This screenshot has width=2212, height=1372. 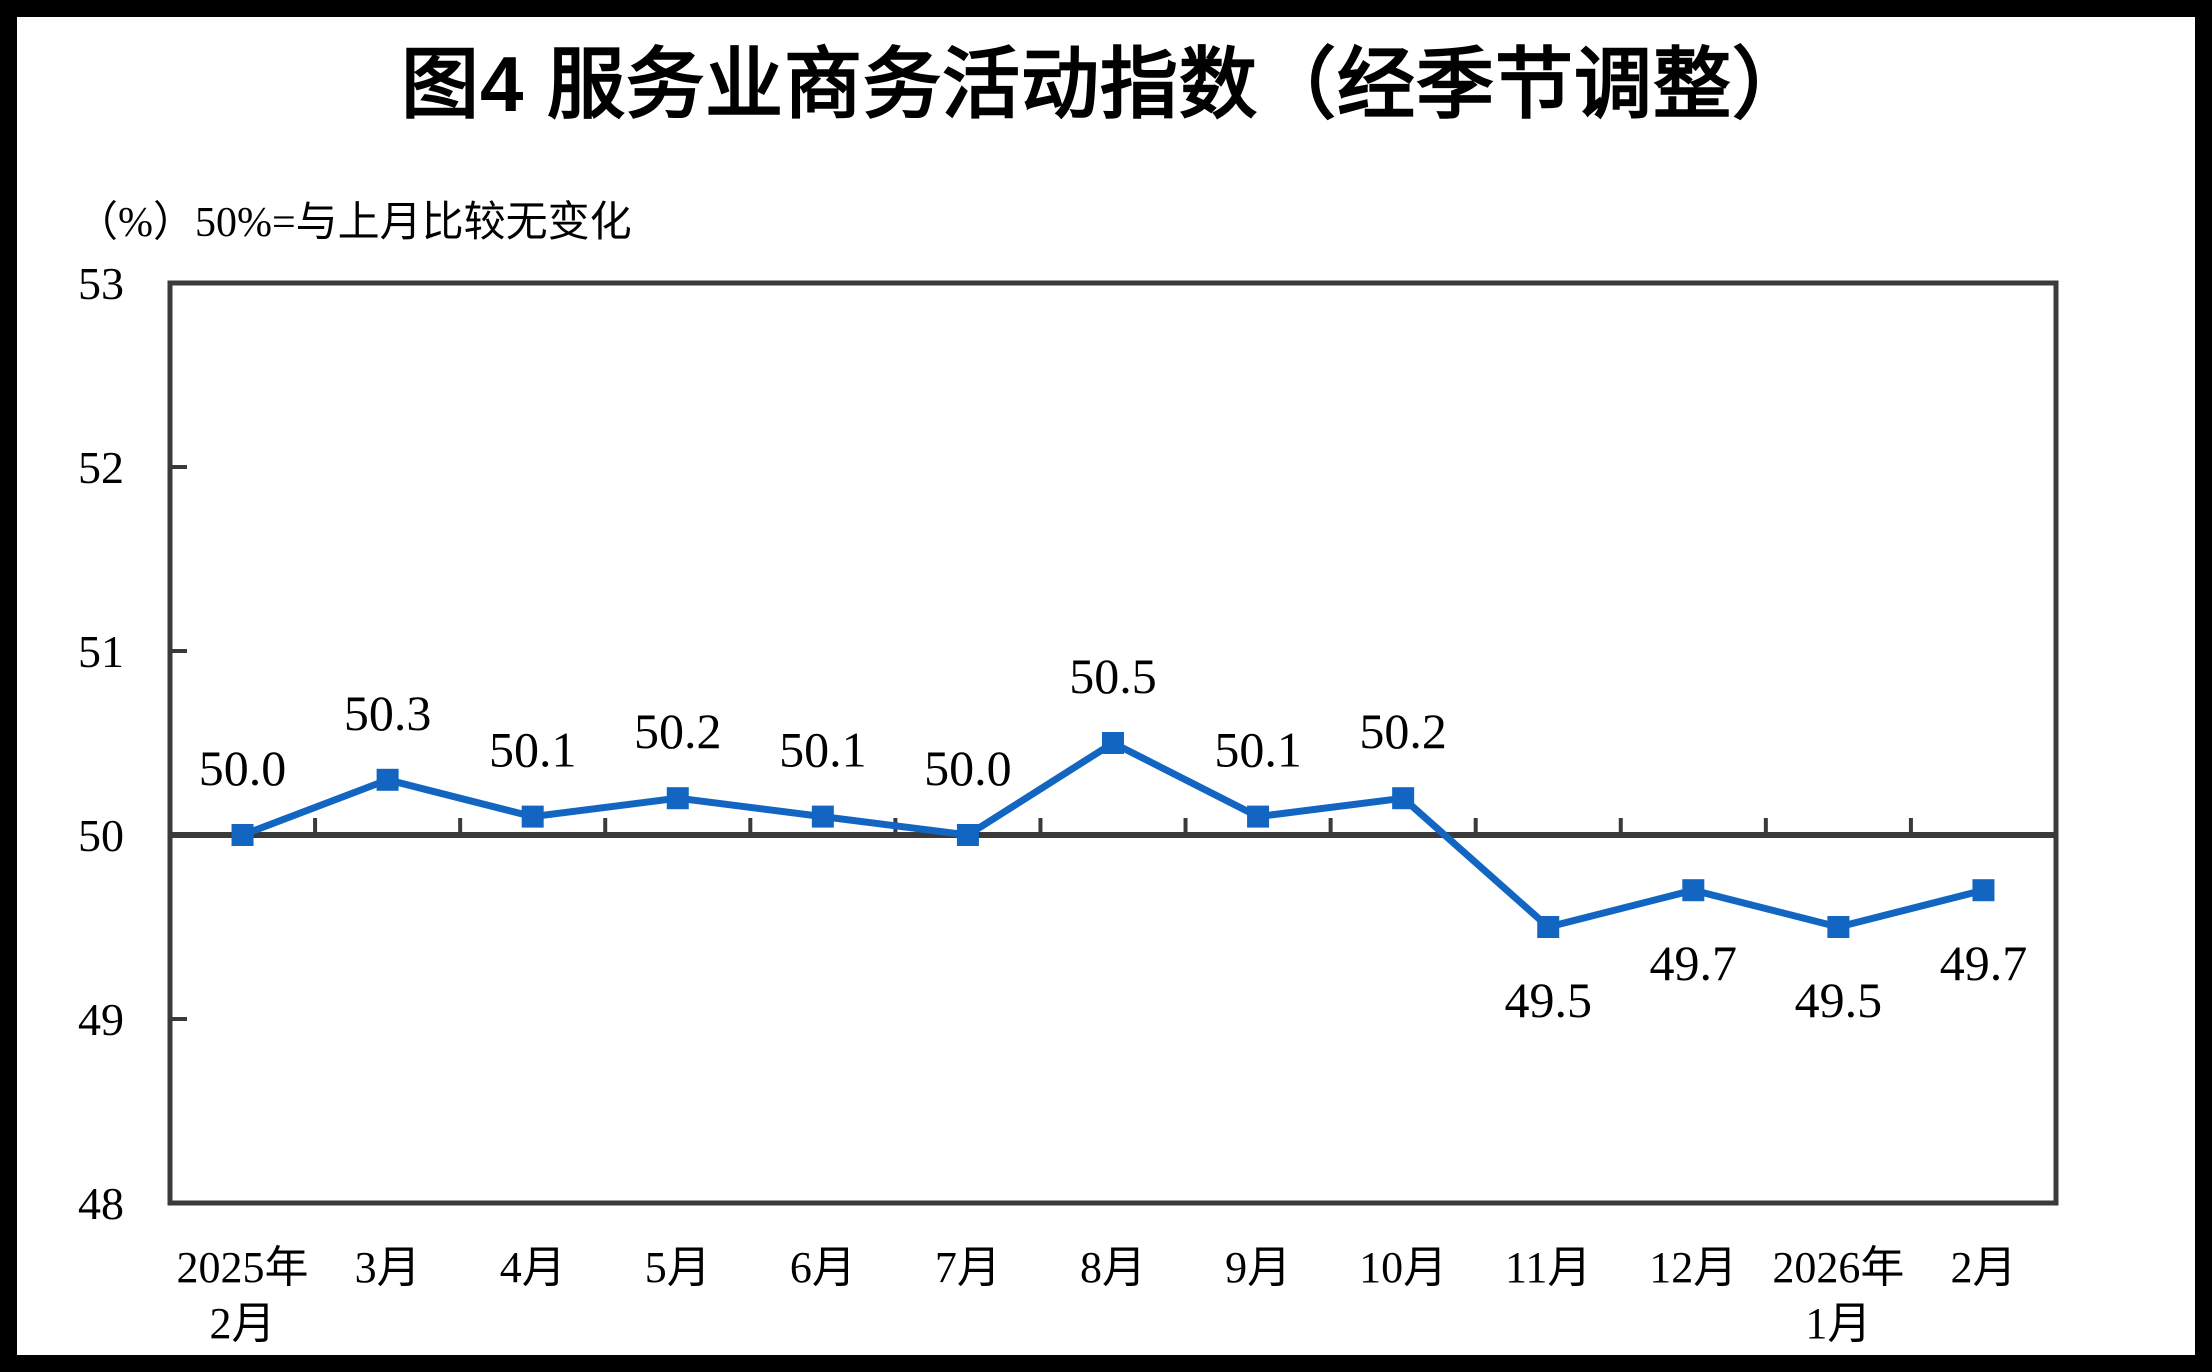 What do you see at coordinates (101, 283) in the screenshot?
I see `y-axis-tick-label: 53` at bounding box center [101, 283].